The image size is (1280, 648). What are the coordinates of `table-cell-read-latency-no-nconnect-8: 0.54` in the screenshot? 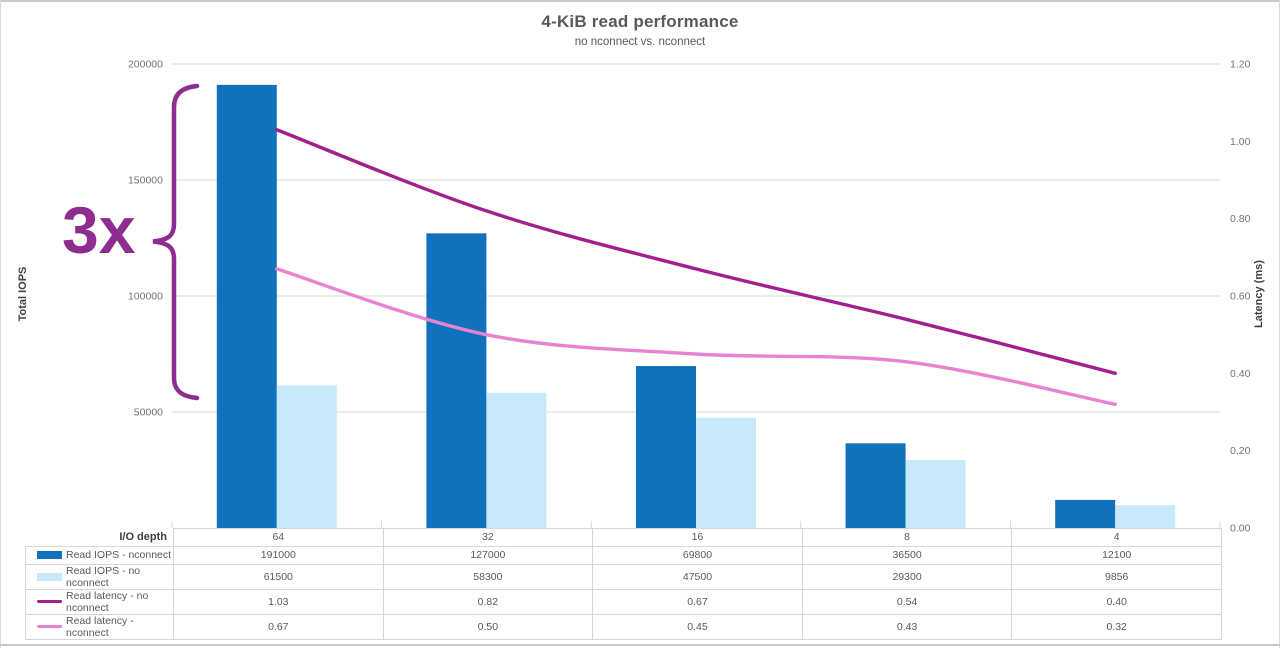 It's located at (907, 601).